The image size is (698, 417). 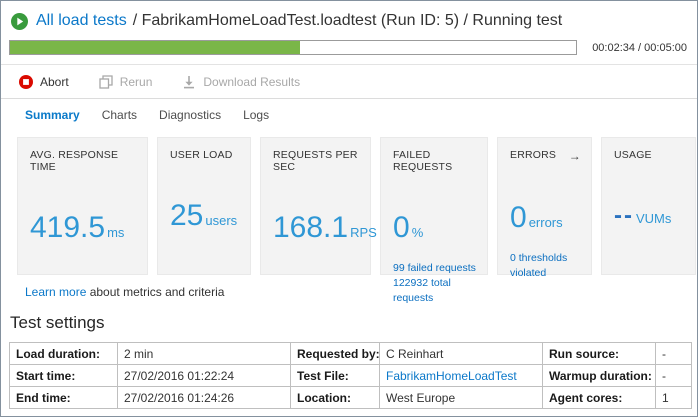 What do you see at coordinates (545, 222) in the screenshot?
I see `metric-unit: errors` at bounding box center [545, 222].